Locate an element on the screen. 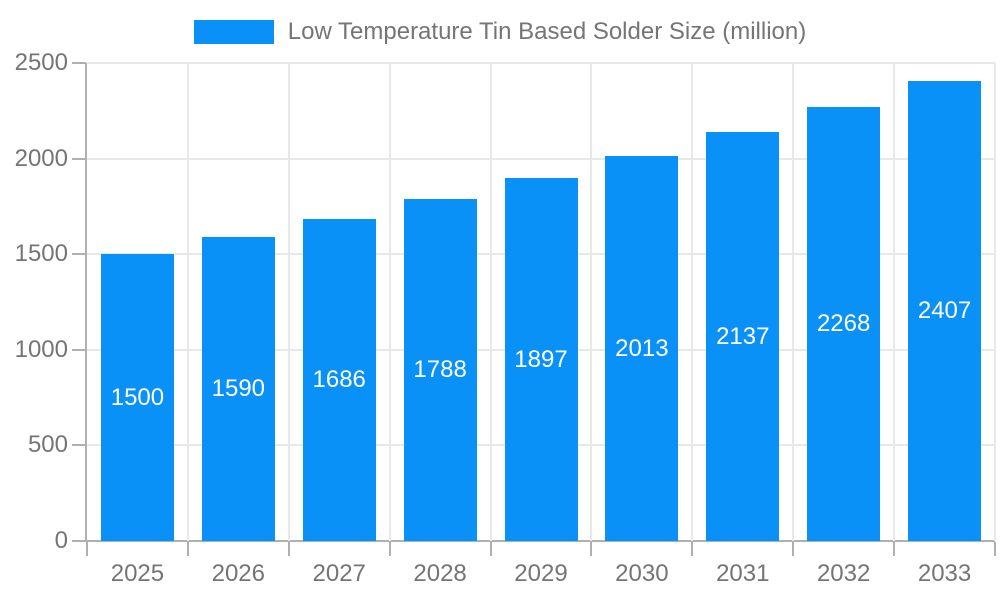 The width and height of the screenshot is (1000, 600). bar: 1897 is located at coordinates (541, 359).